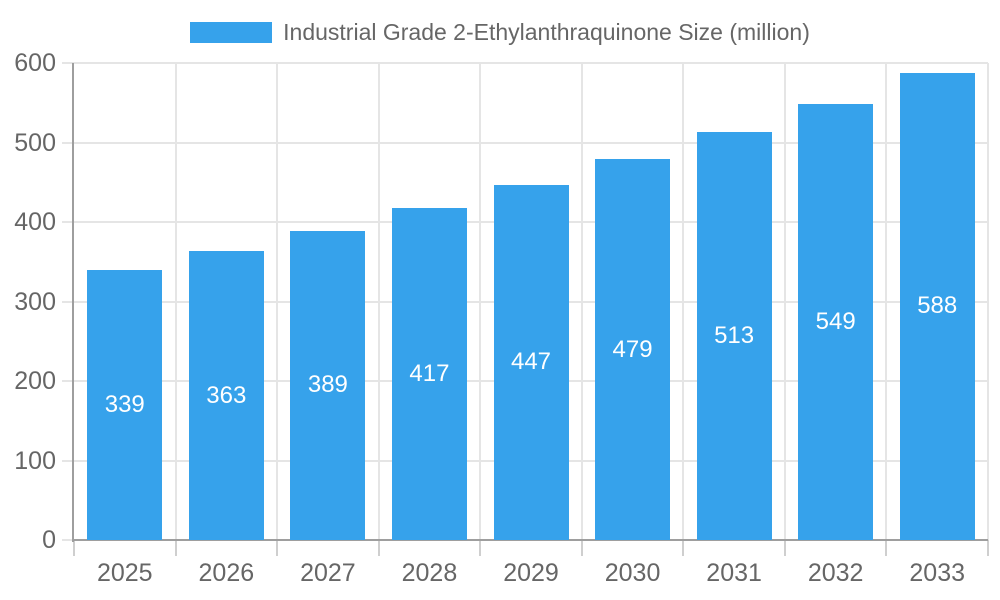  What do you see at coordinates (35, 381) in the screenshot?
I see `y-axis-label: 200` at bounding box center [35, 381].